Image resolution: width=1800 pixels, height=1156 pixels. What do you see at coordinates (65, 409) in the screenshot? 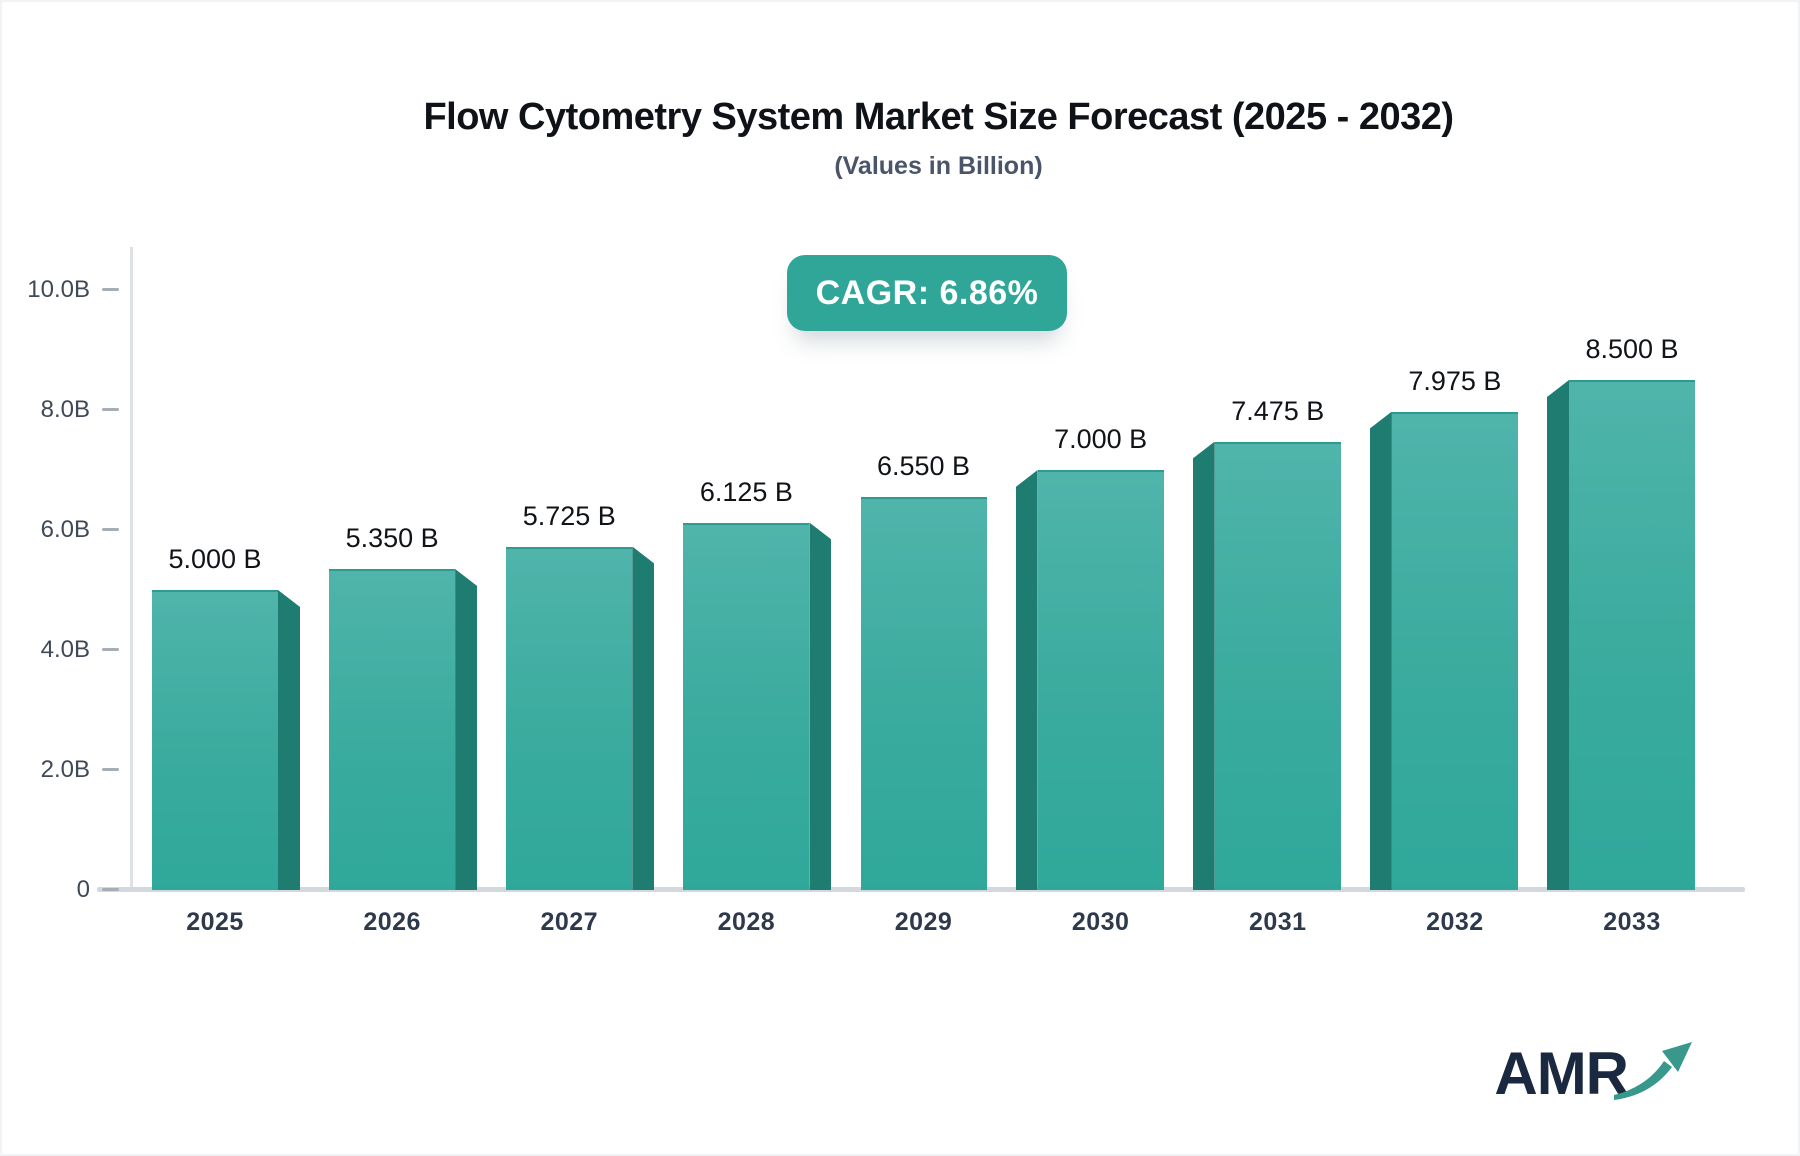
I see `y-tick-label: 8.0B` at bounding box center [65, 409].